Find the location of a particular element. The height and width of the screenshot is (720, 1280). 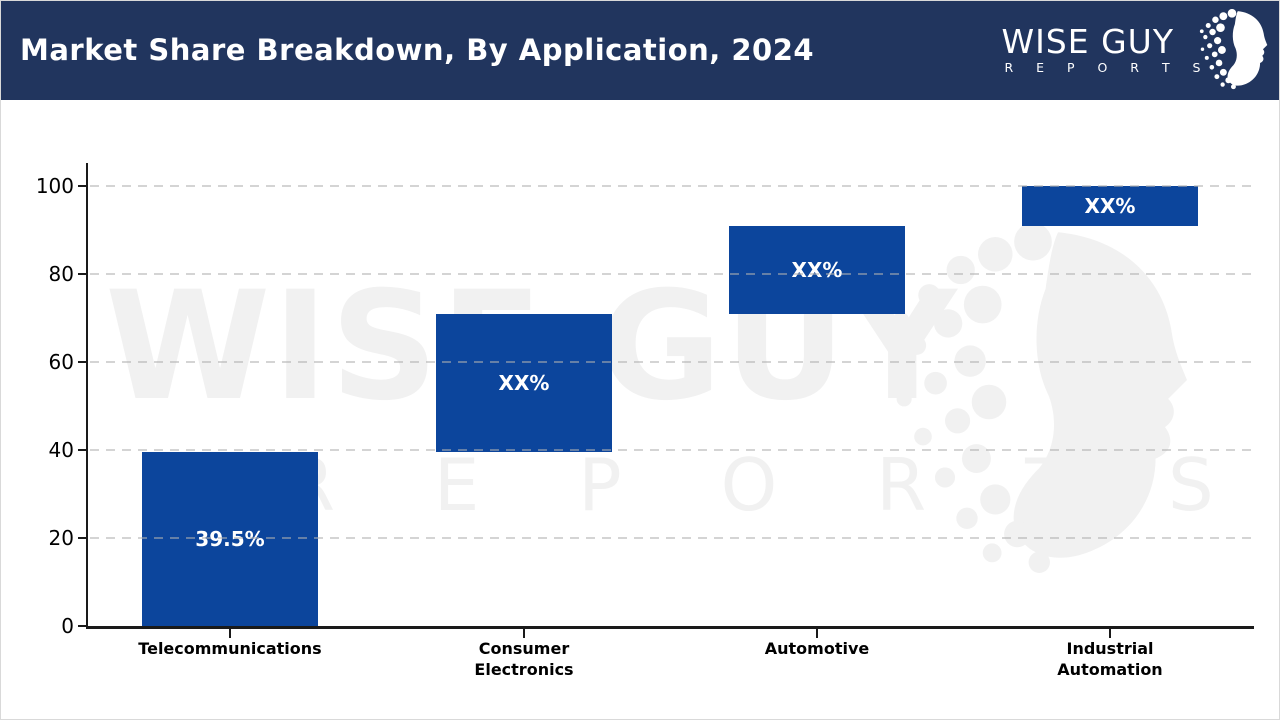

brand-name: WISE GUY is located at coordinates (1087, 41).